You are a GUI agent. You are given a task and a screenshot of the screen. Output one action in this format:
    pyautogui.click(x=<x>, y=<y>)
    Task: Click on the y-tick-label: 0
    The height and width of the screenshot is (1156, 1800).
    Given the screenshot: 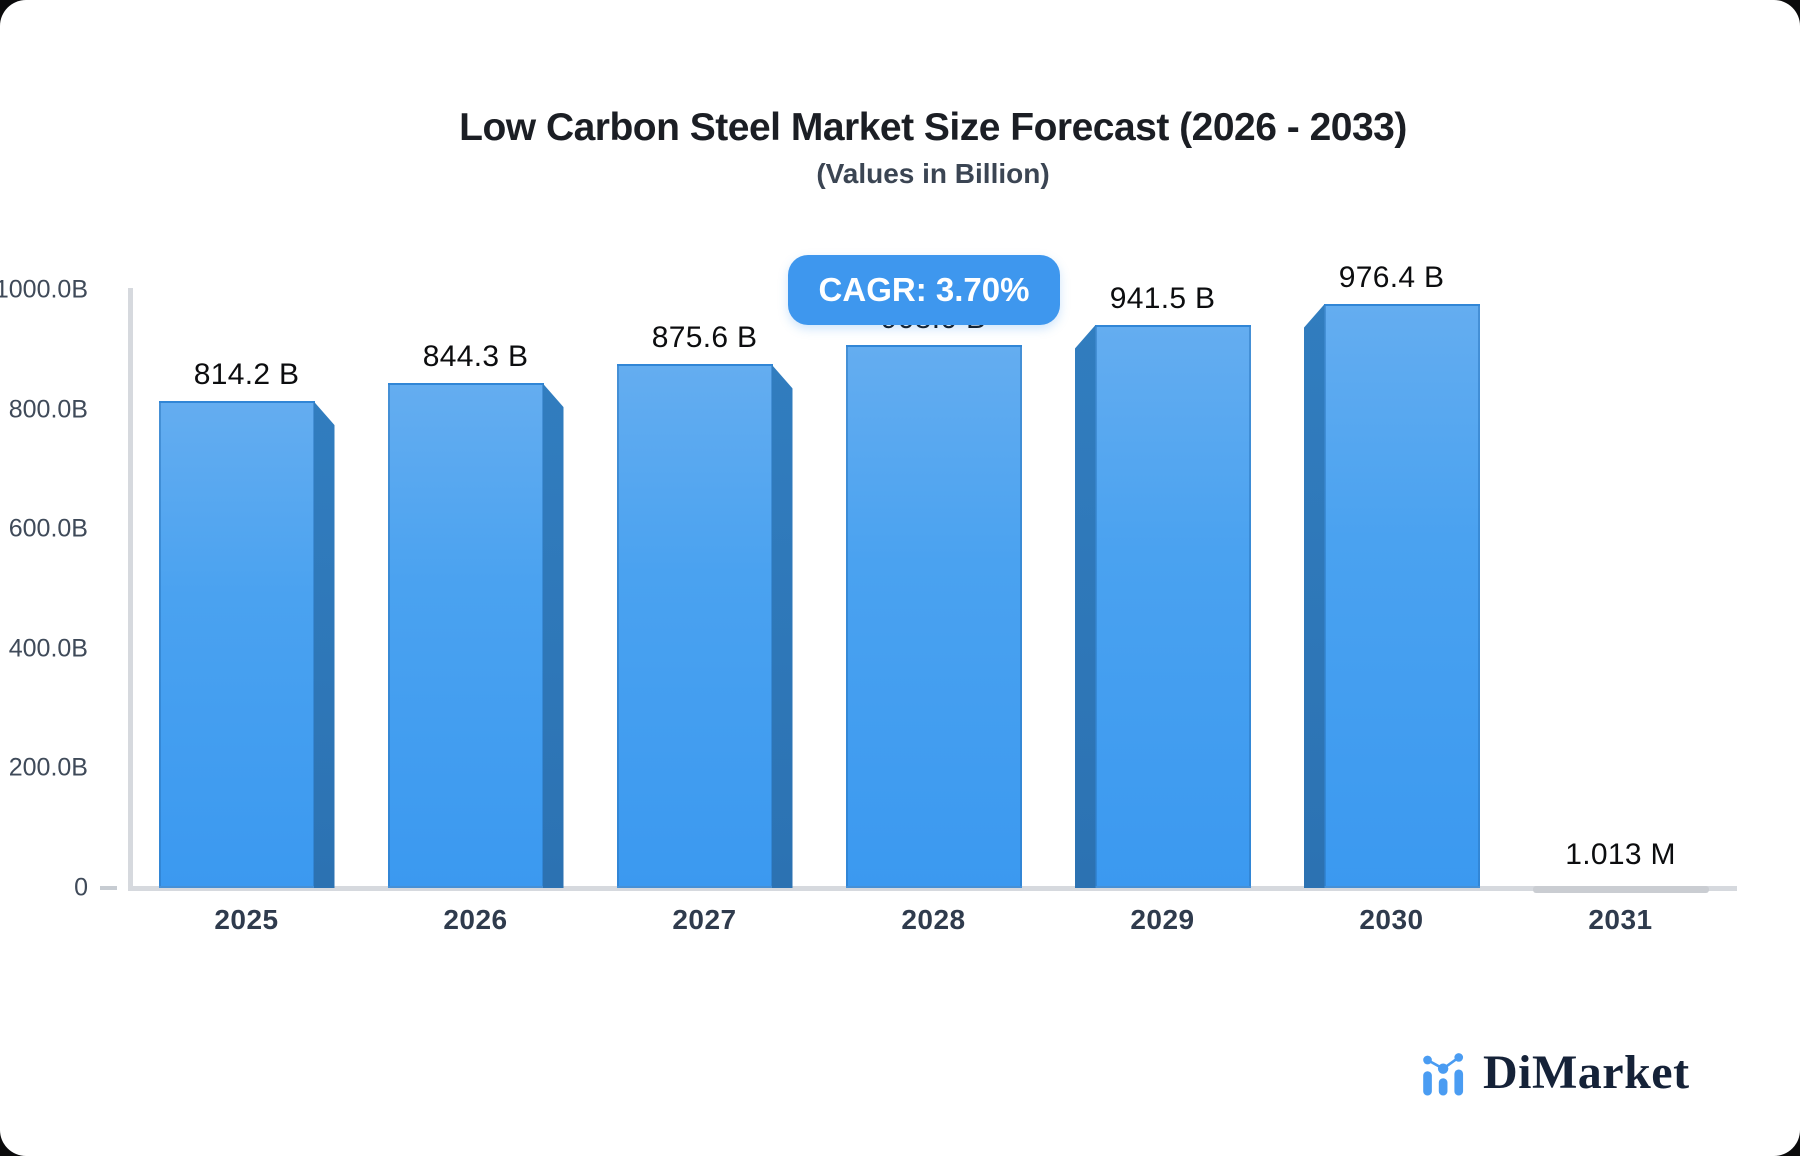 What is the action you would take?
    pyautogui.click(x=81, y=887)
    